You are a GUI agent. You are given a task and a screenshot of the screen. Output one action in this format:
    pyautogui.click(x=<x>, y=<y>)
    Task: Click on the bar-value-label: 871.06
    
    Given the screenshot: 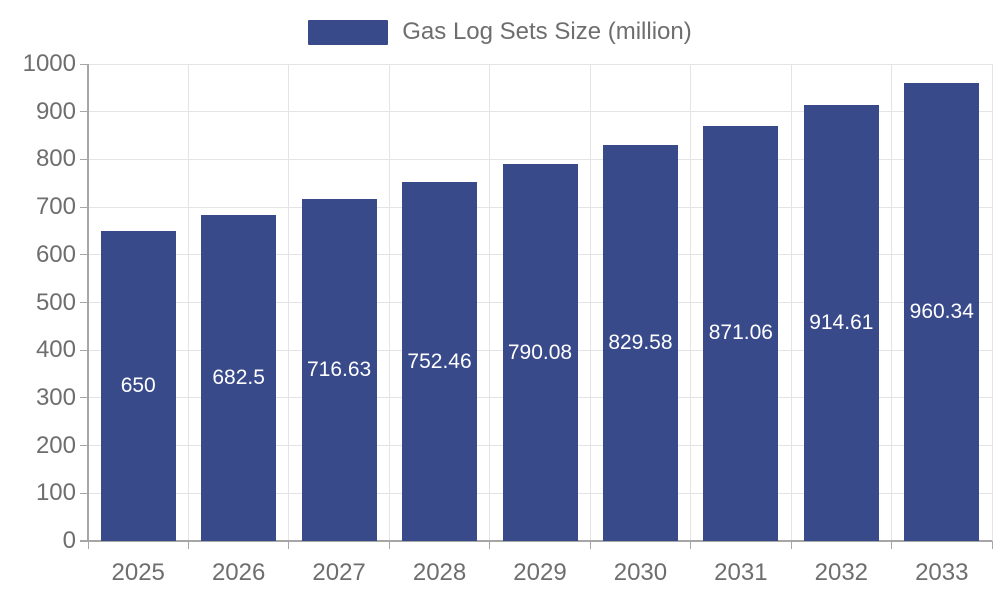 What is the action you would take?
    pyautogui.click(x=740, y=333)
    